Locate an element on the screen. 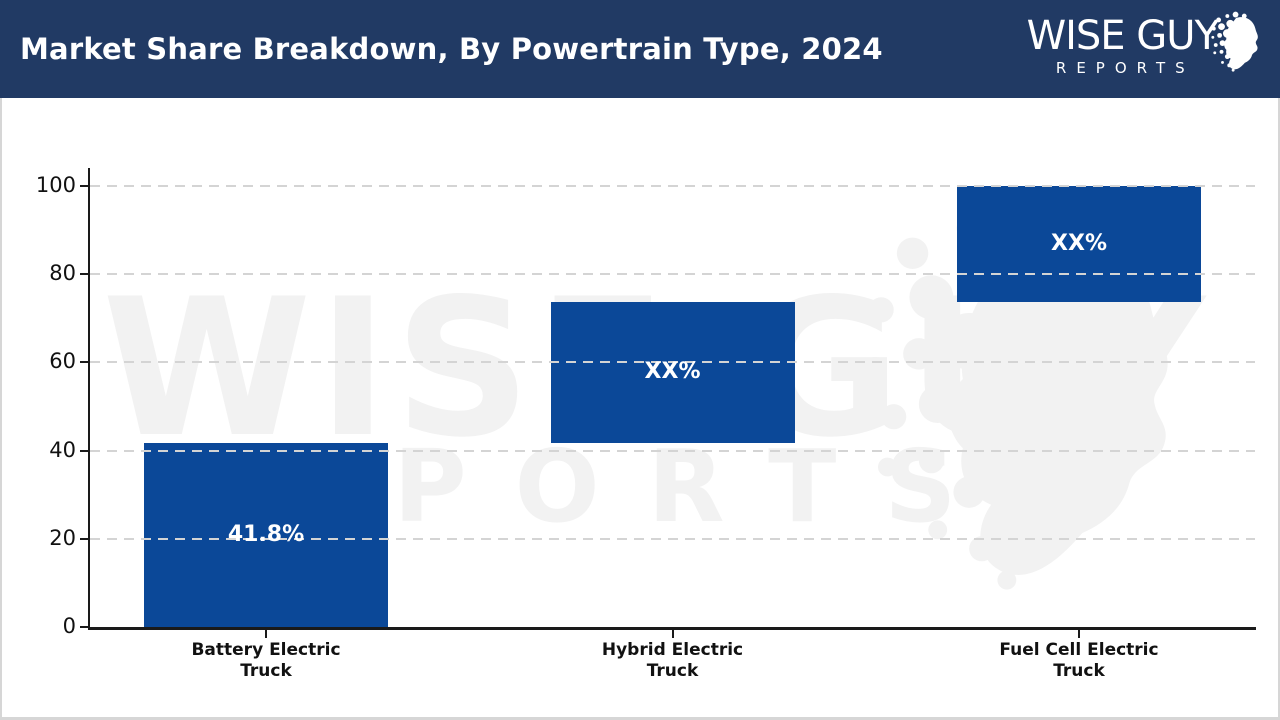 This screenshot has height=720, width=1280. bar-value-label: 41.8% is located at coordinates (266, 534).